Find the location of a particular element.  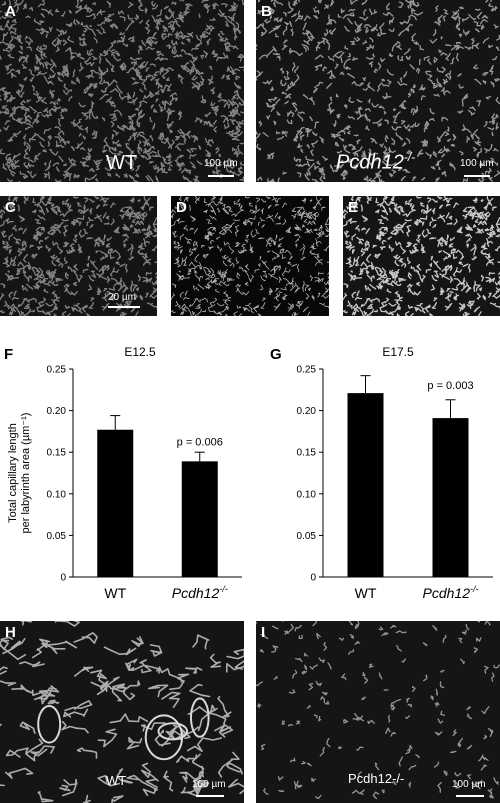

capillary-skeleton-texture is located at coordinates (250, 256).